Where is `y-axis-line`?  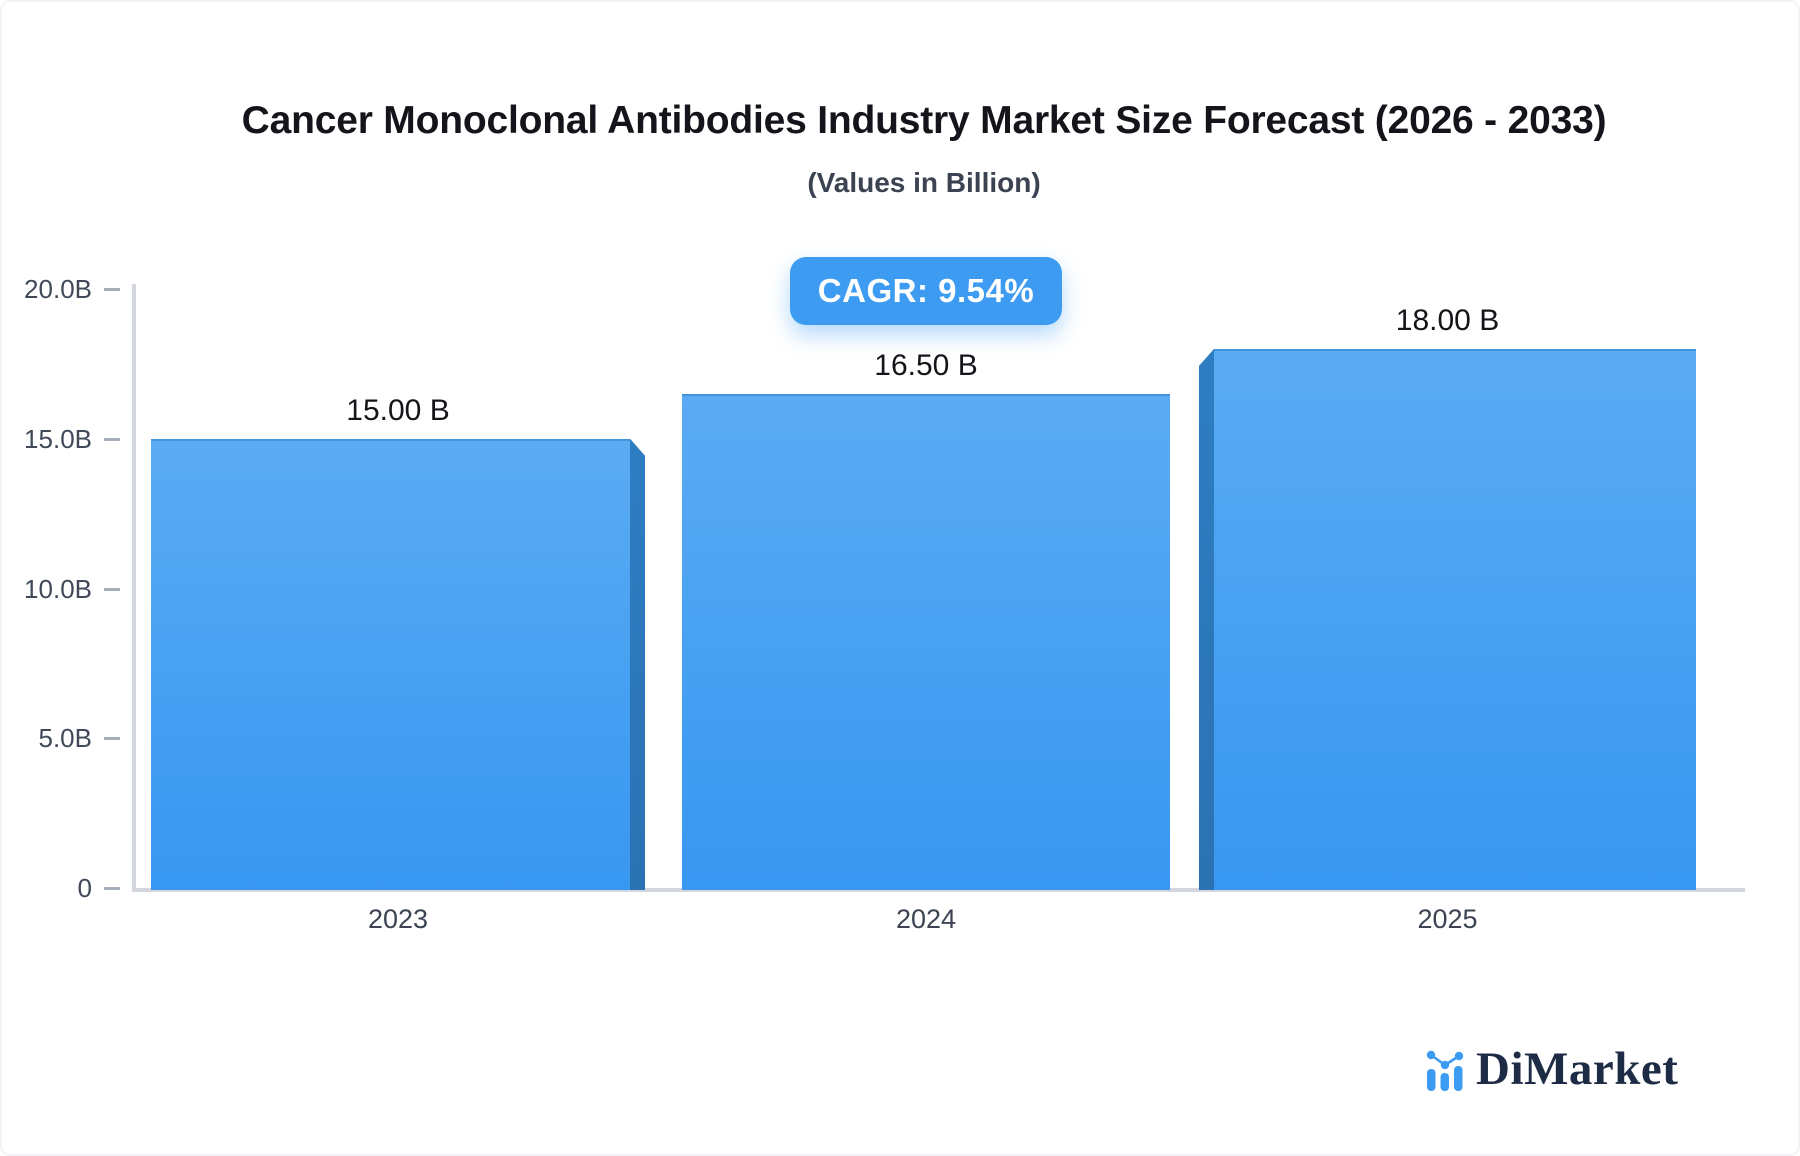 y-axis-line is located at coordinates (134, 588).